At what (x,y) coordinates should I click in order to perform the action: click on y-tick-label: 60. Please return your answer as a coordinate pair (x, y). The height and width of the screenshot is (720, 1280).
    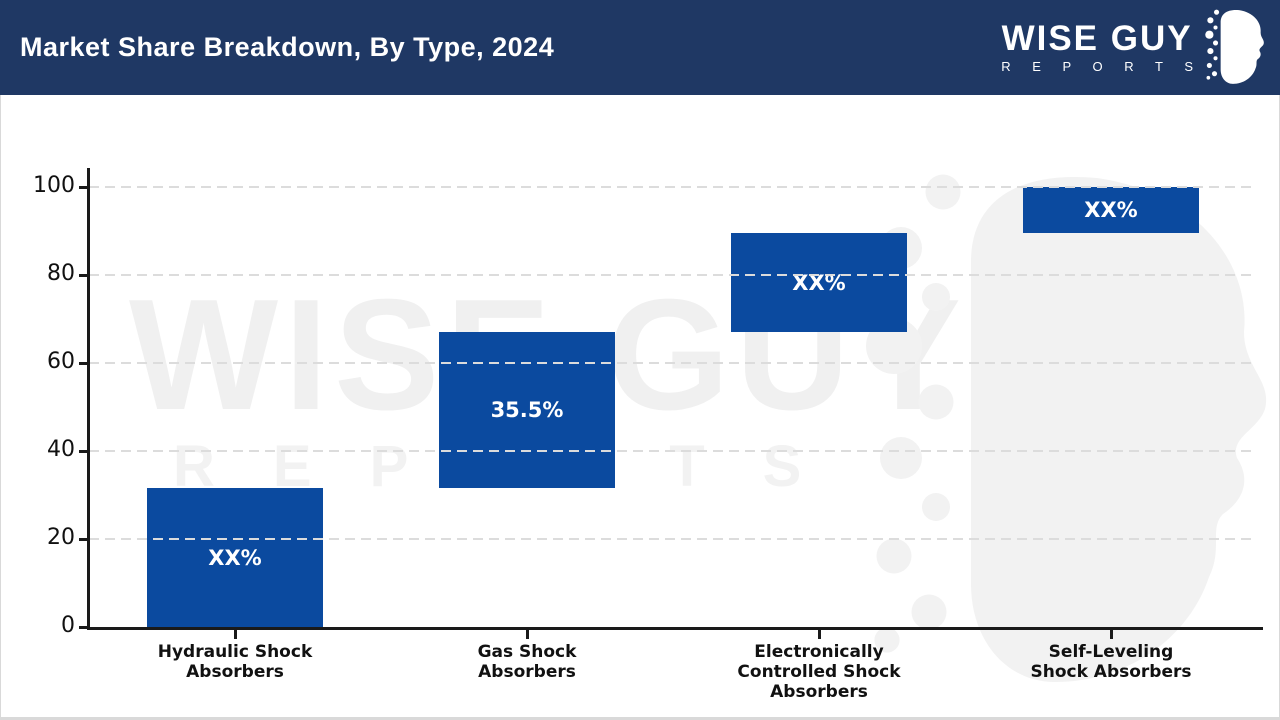
    Looking at the image, I should click on (61, 361).